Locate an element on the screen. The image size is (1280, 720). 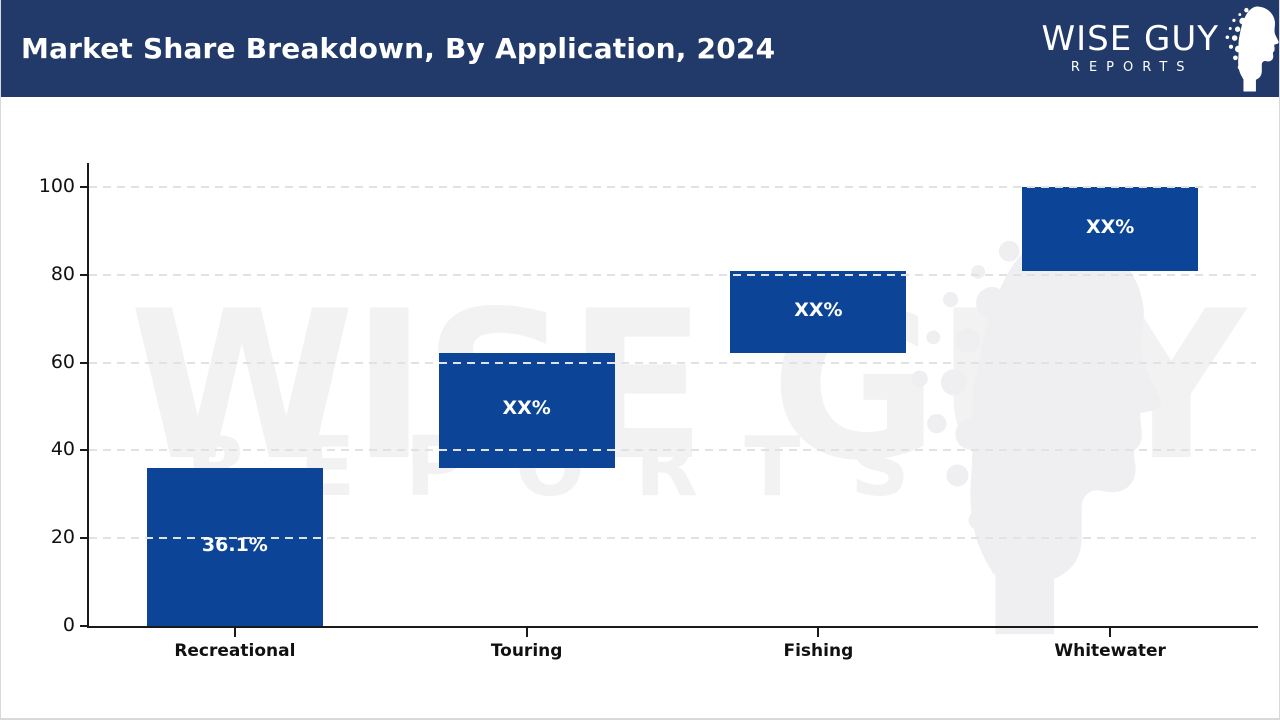
wise-guy-logo: WISE GUY REPORTS is located at coordinates (1160, 49).